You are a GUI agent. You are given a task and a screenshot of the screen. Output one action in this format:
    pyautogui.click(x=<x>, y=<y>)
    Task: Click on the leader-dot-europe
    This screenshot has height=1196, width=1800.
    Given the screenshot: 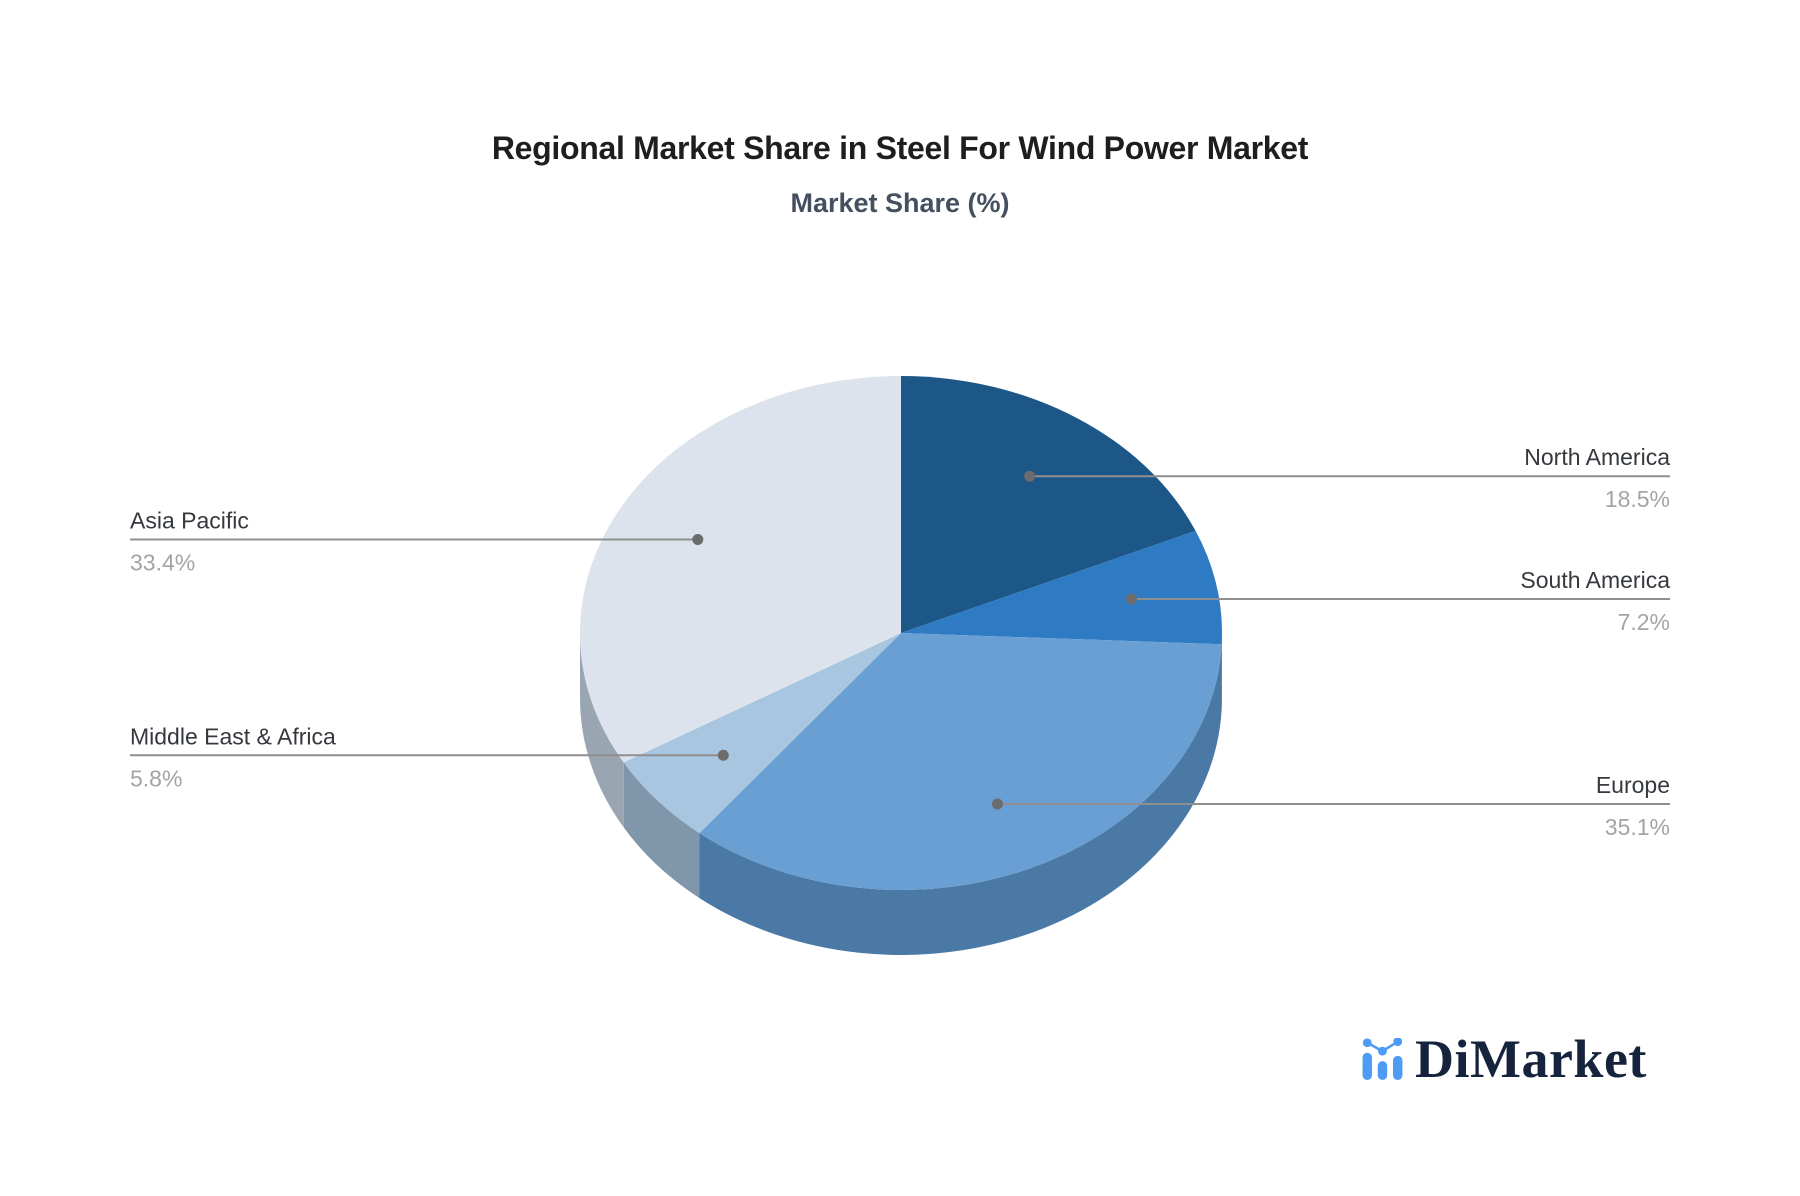 What is the action you would take?
    pyautogui.click(x=997, y=804)
    